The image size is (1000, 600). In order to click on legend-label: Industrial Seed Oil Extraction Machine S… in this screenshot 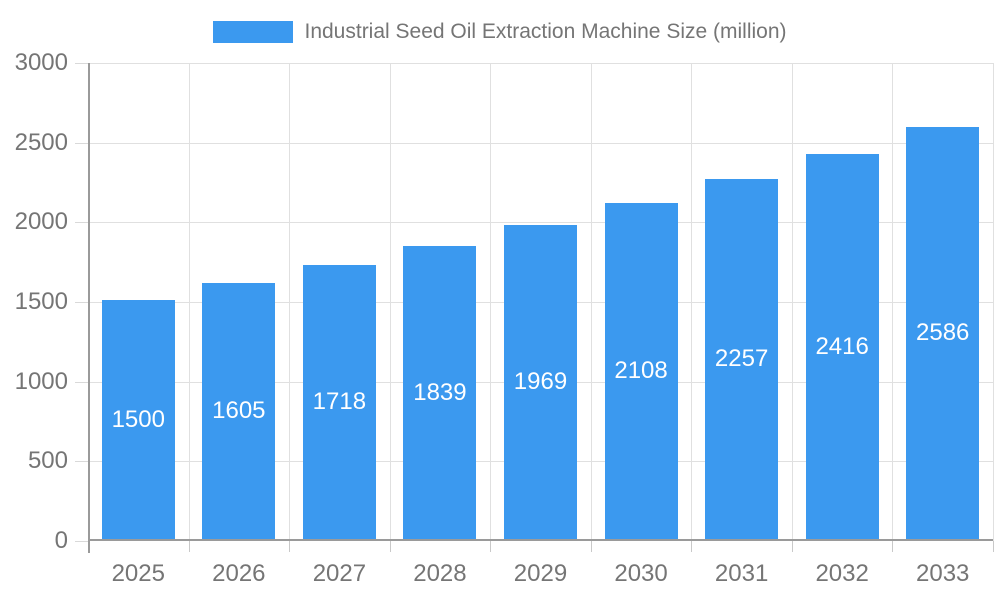, I will do `click(545, 31)`.